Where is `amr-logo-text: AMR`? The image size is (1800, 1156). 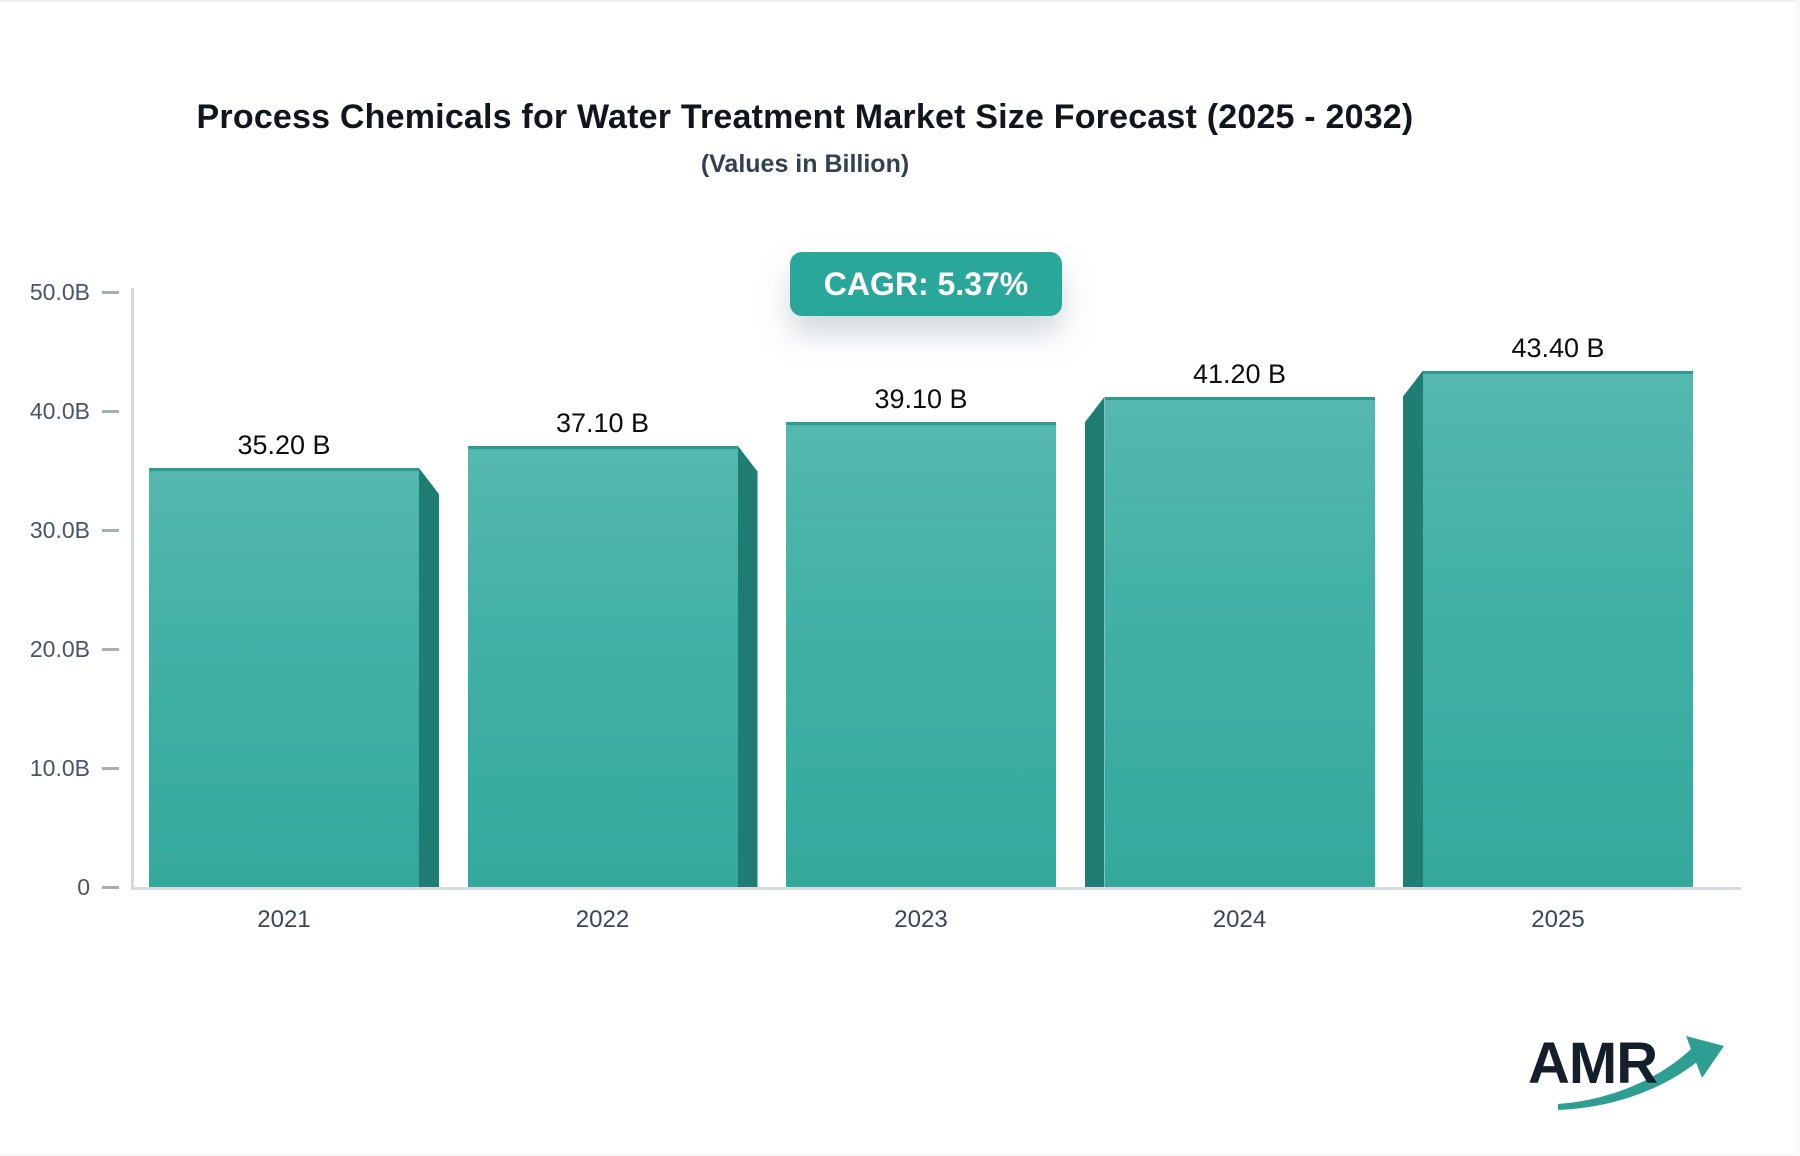
amr-logo-text: AMR is located at coordinates (1593, 1063).